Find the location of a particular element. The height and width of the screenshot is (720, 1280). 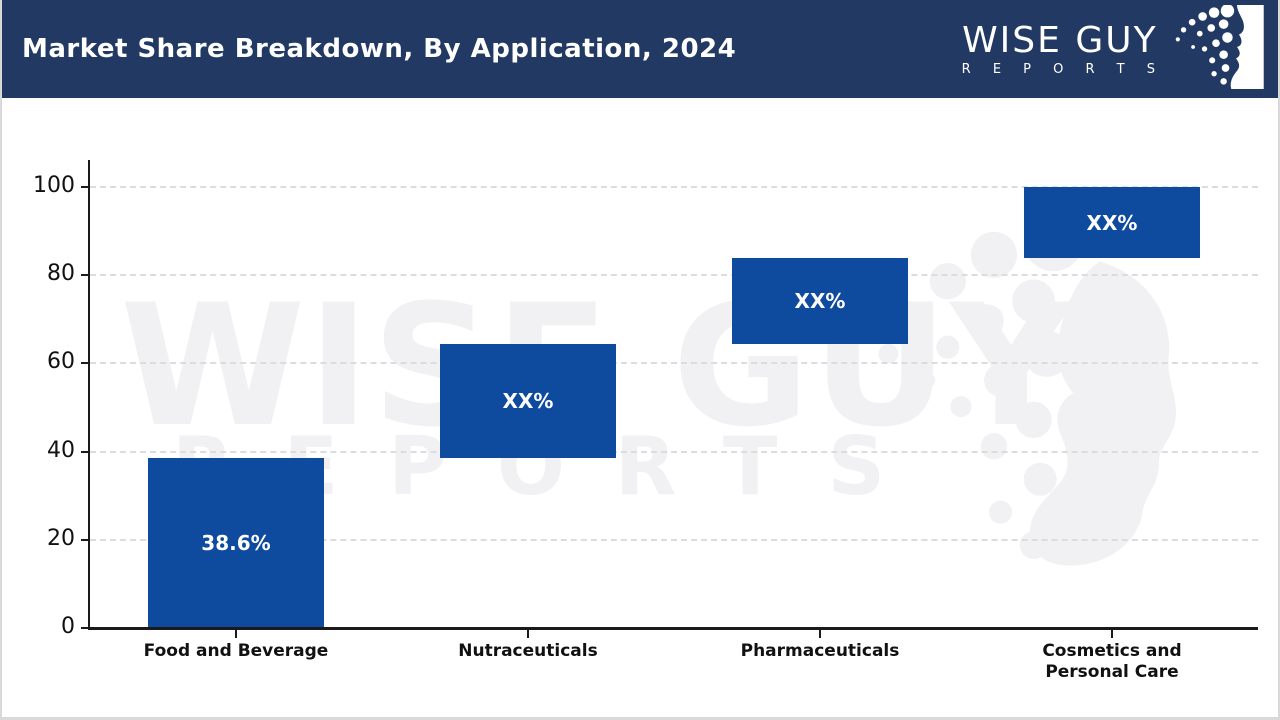

y-tick-label: 40 is located at coordinates (61, 450).